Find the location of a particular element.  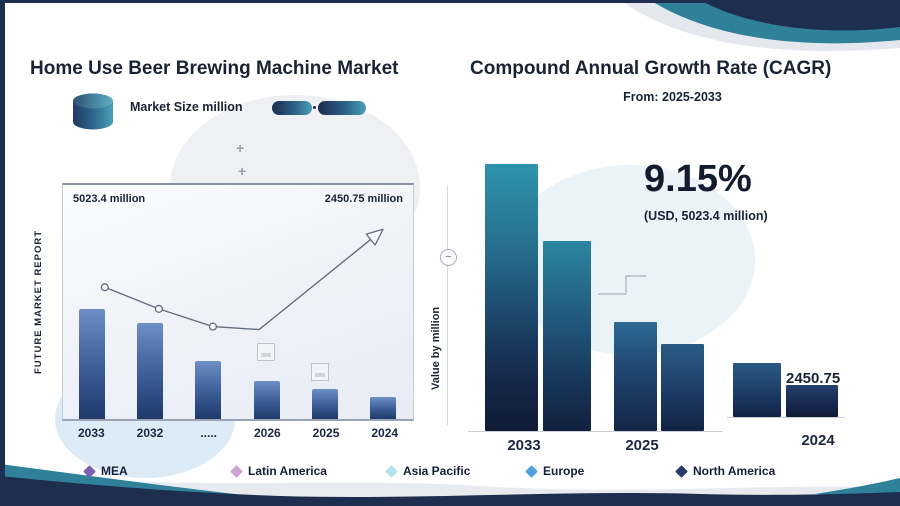

left-title: Home Use Beer Brewing Machine Market is located at coordinates (214, 68).